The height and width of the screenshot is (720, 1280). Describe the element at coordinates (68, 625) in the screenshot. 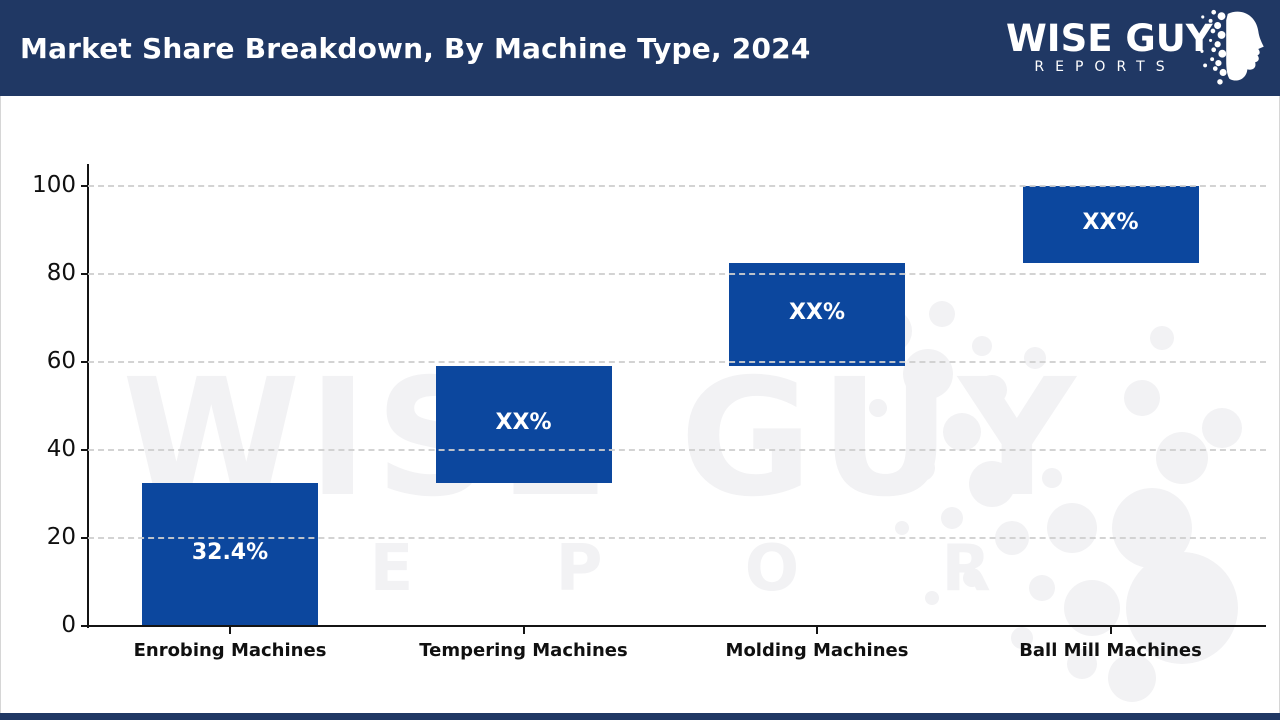

I see `y-axis-tick-label: 0` at that location.